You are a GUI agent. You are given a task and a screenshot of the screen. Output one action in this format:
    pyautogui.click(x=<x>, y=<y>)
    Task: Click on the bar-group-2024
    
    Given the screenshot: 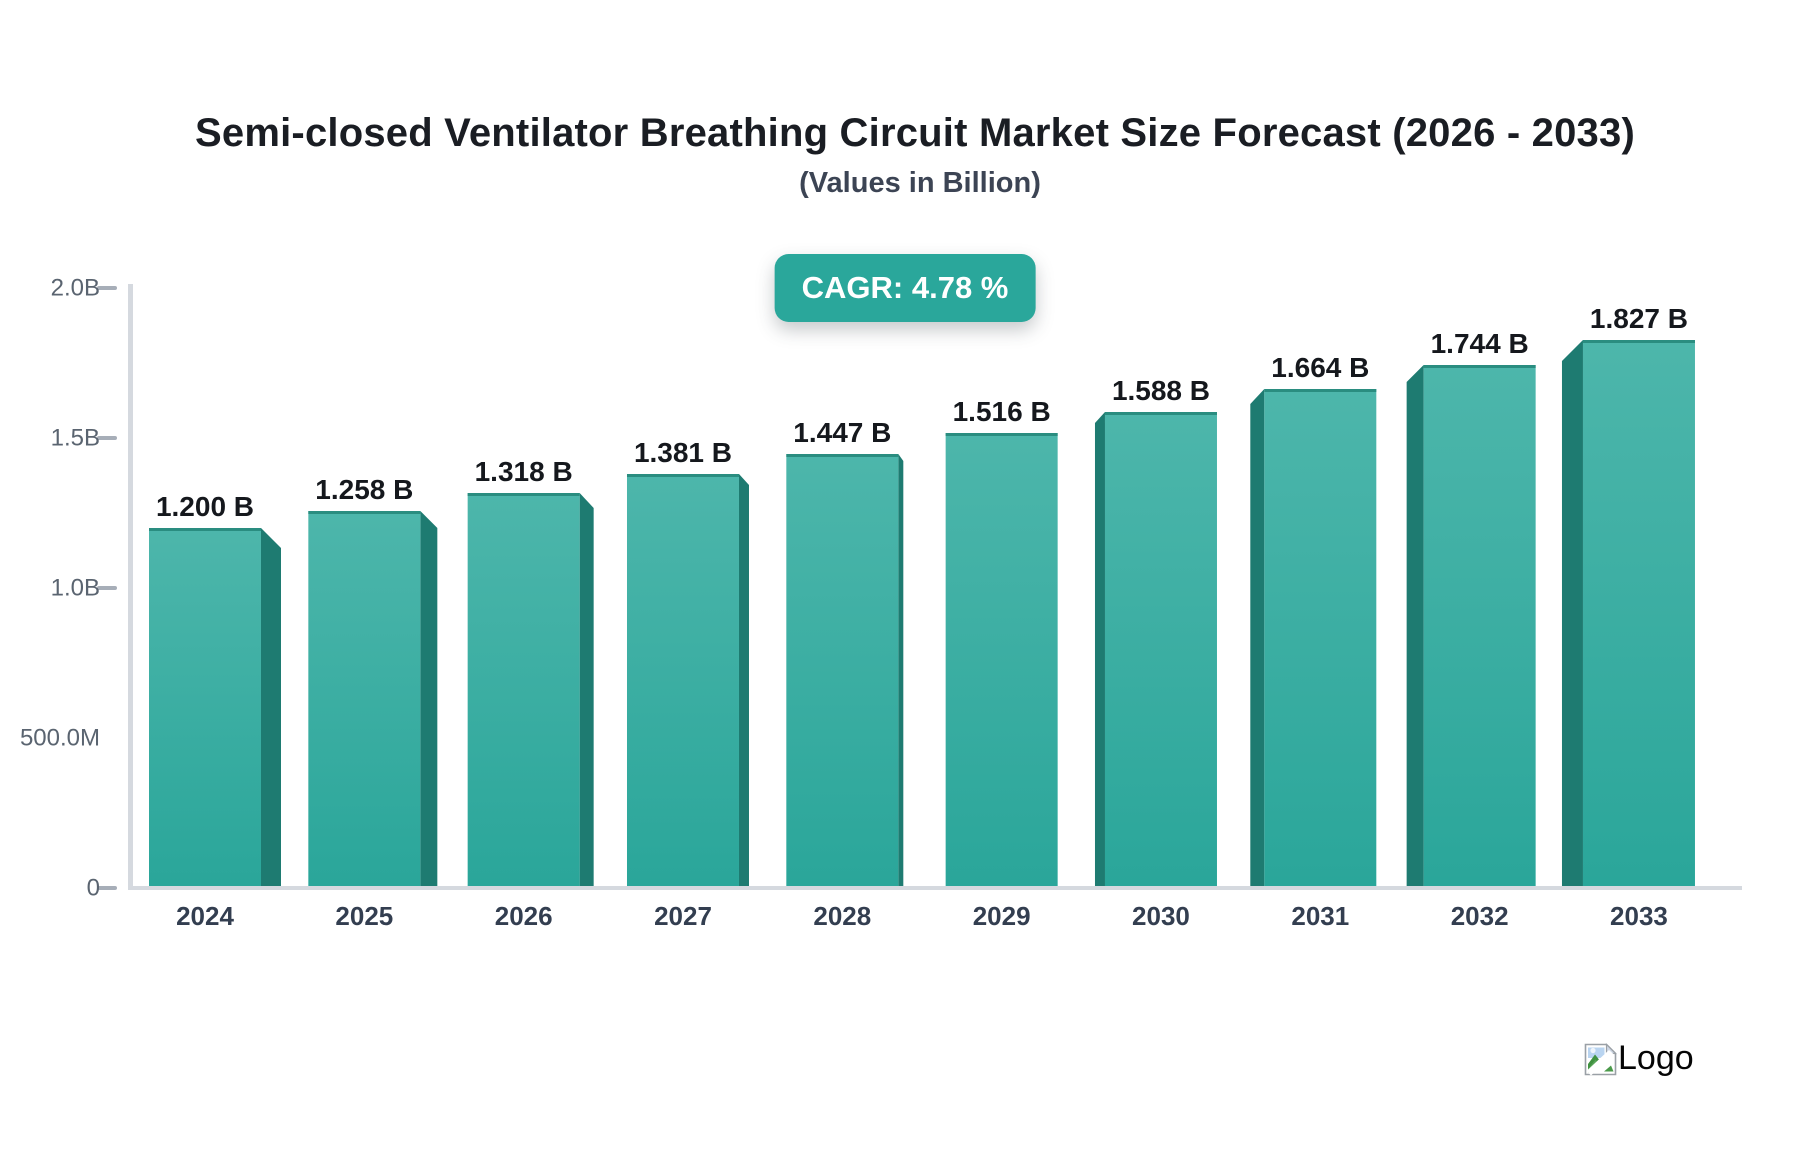 What is the action you would take?
    pyautogui.click(x=215, y=707)
    